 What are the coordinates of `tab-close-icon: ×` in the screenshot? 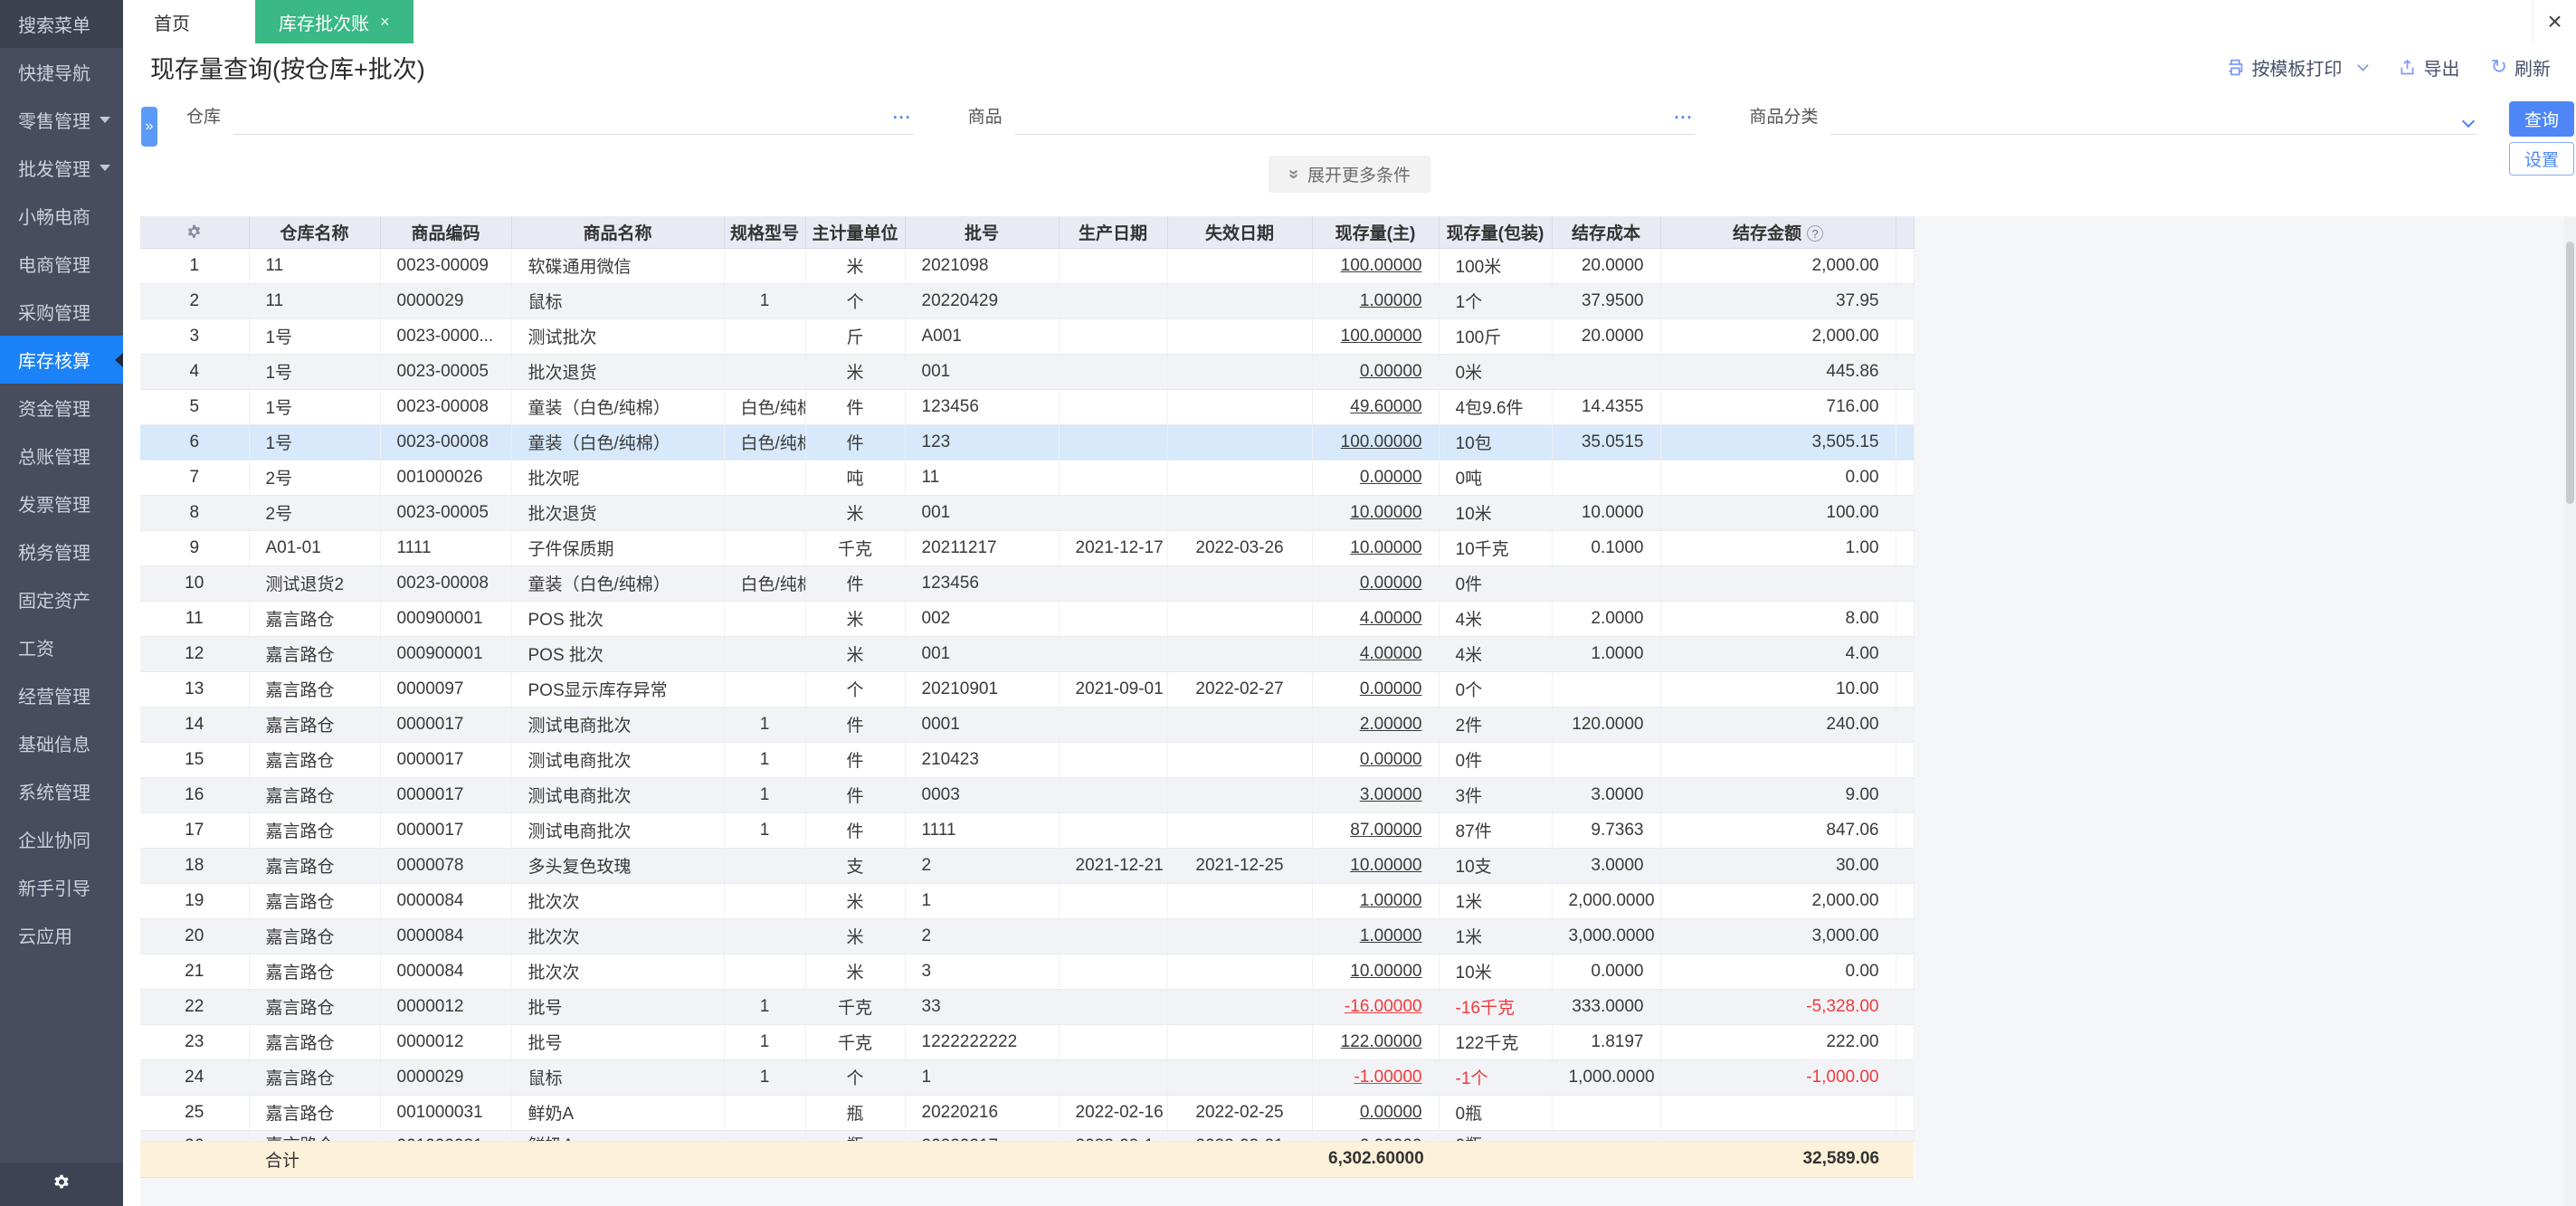 It's located at (385, 21).